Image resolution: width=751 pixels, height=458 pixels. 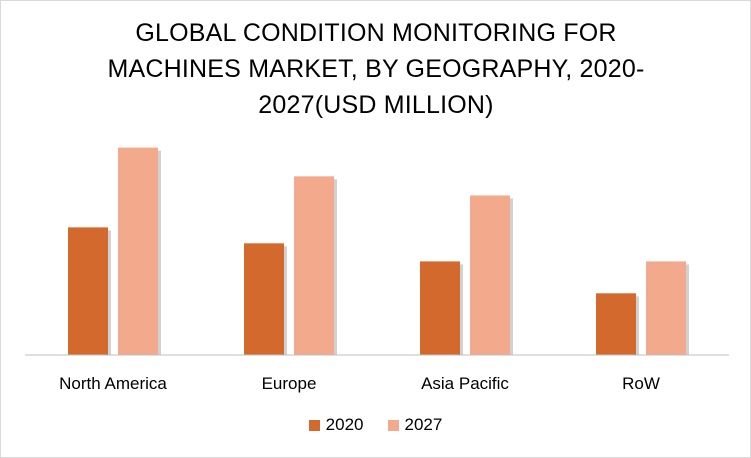 What do you see at coordinates (113, 383) in the screenshot?
I see `x-tick-label: North America` at bounding box center [113, 383].